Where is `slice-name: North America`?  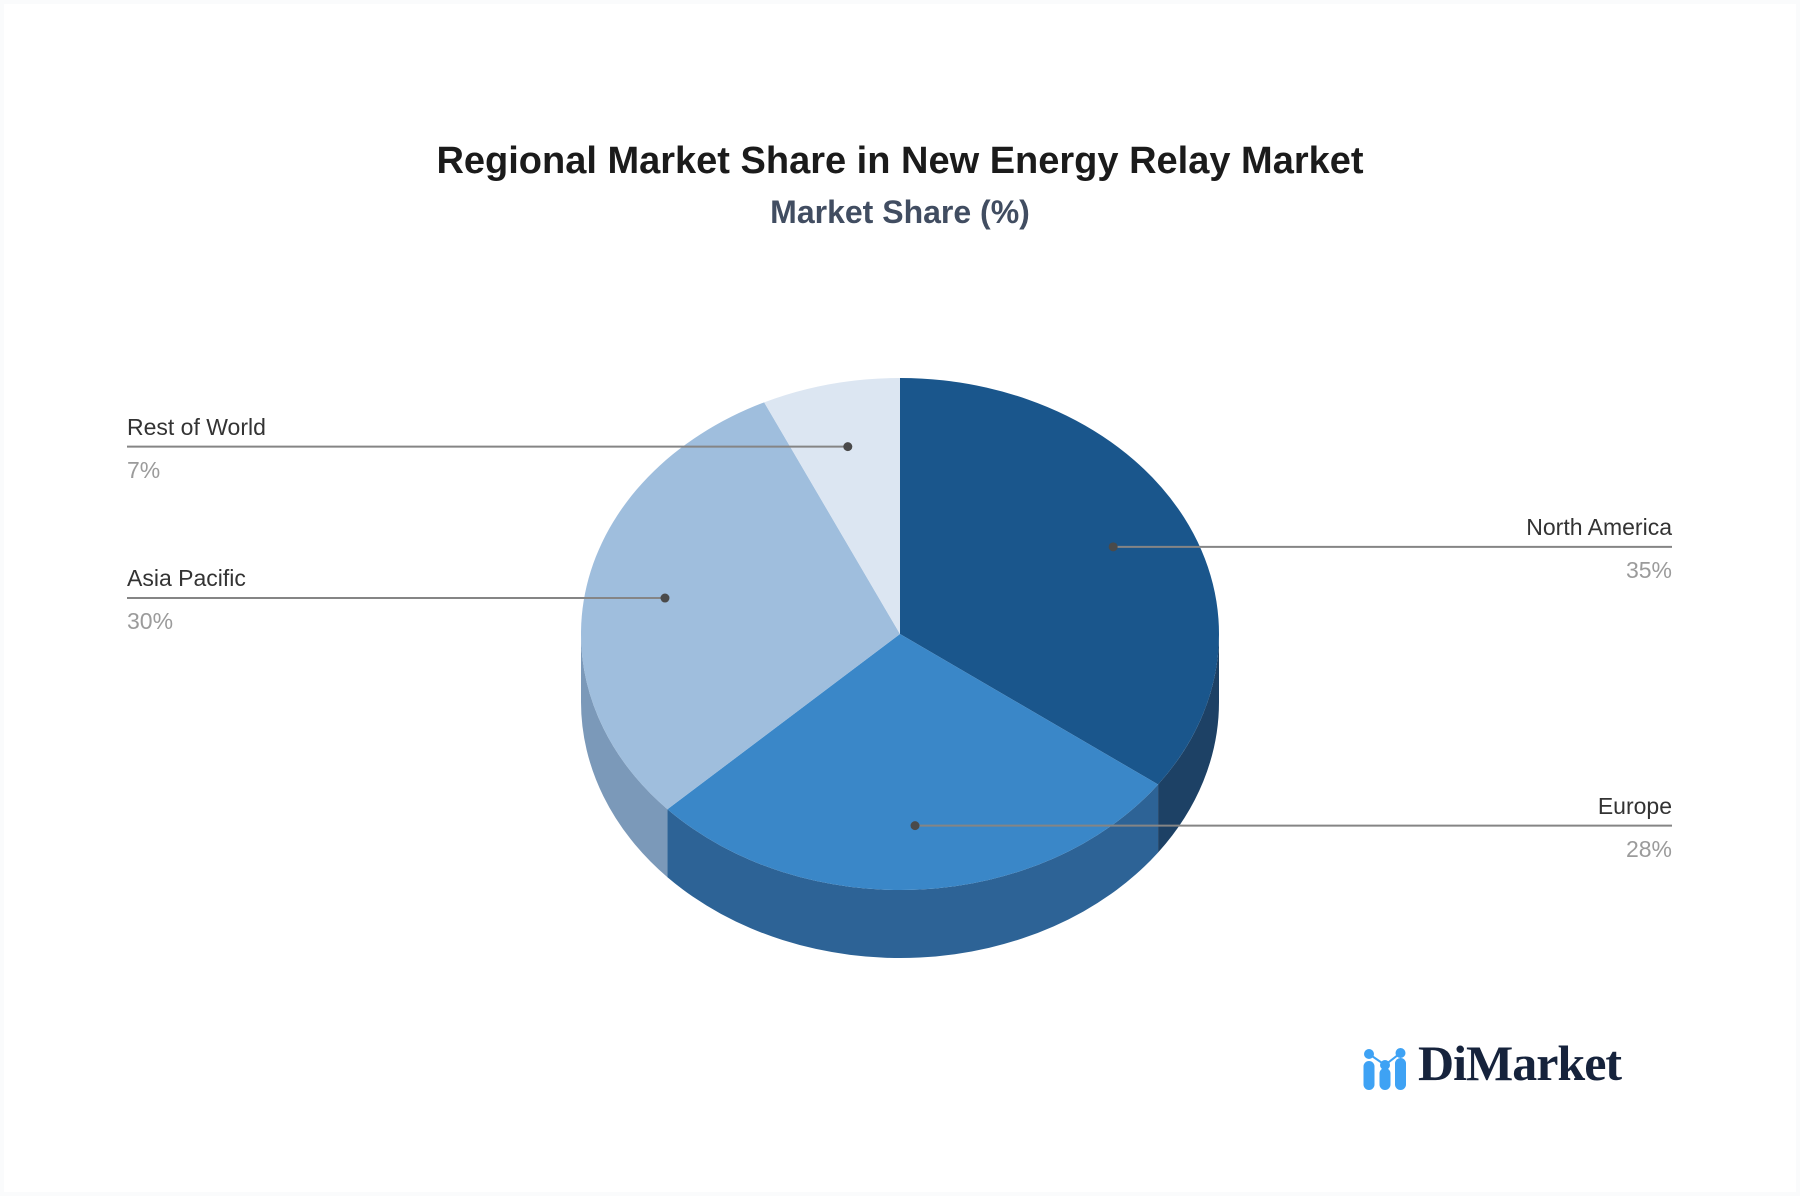
slice-name: North America is located at coordinates (1599, 526).